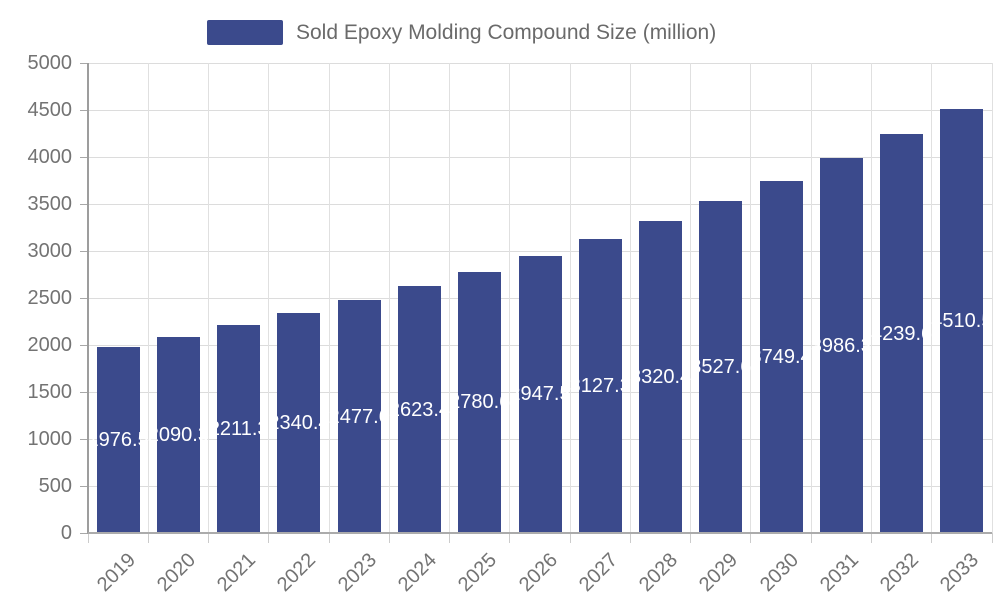 The image size is (1000, 600). What do you see at coordinates (50, 110) in the screenshot?
I see `y-tick-label: 4500` at bounding box center [50, 110].